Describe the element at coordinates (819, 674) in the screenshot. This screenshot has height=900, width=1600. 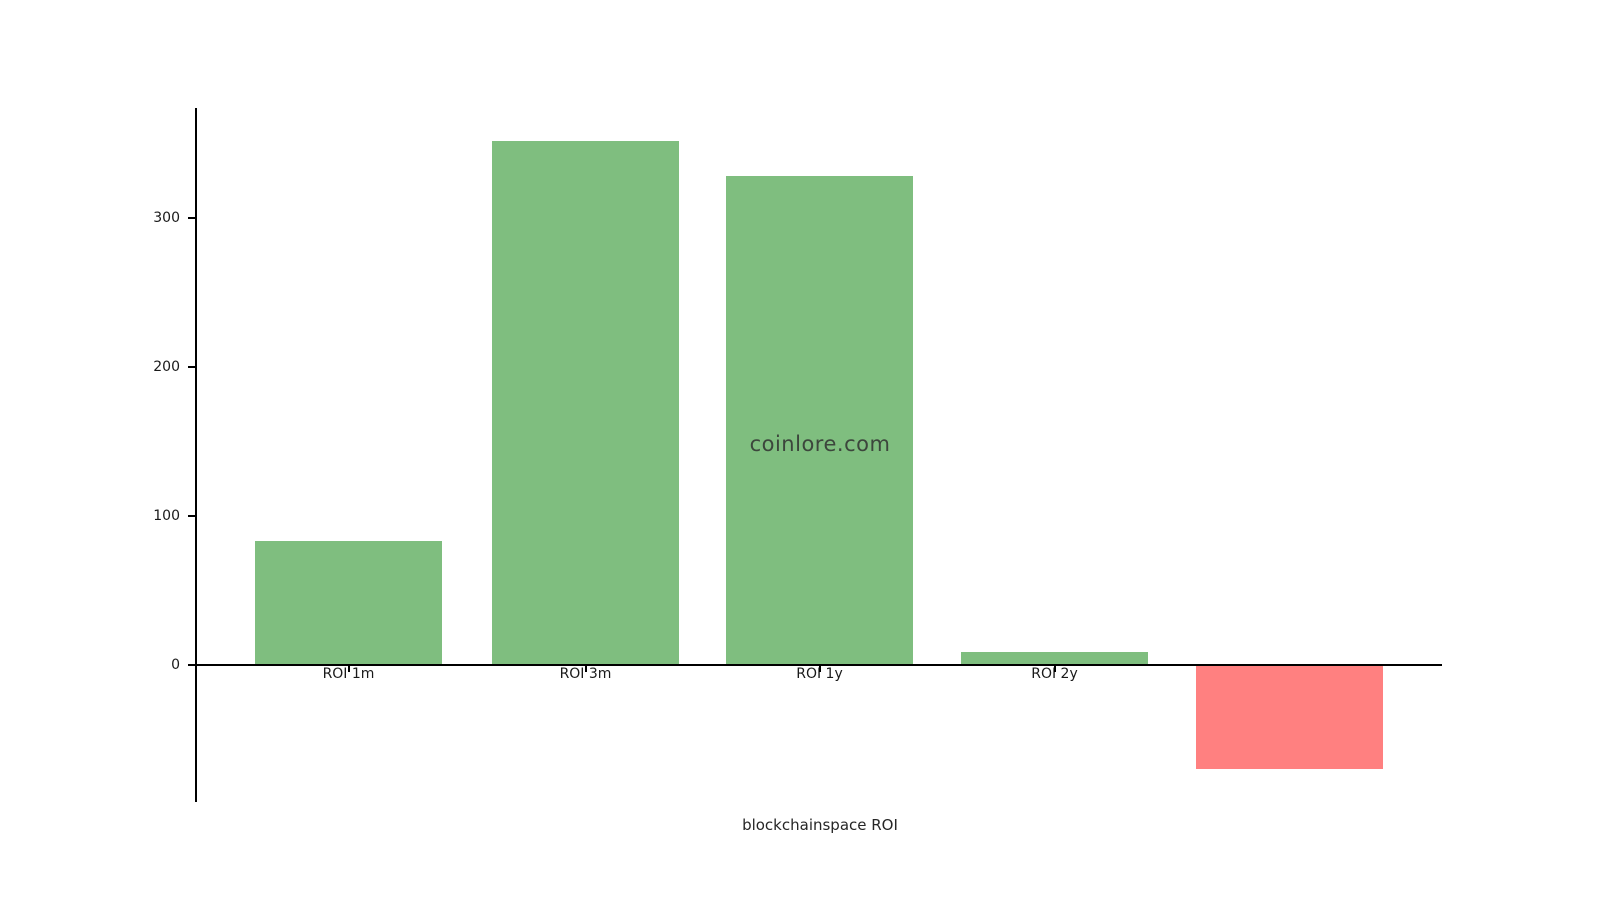
I see `x-tick-label: ROI 1y` at that location.